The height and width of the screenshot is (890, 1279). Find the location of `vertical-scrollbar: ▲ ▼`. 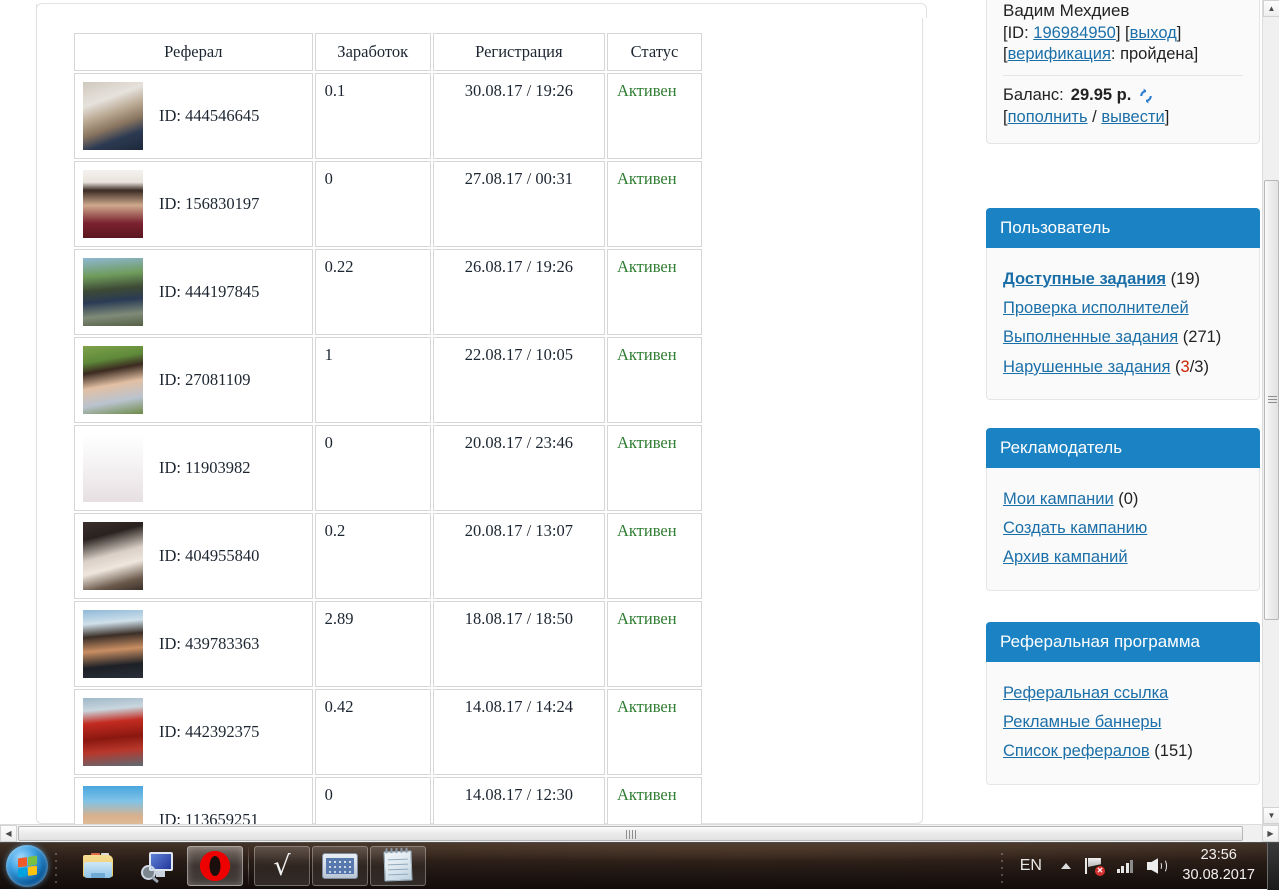

vertical-scrollbar: ▲ ▼ is located at coordinates (1270, 412).